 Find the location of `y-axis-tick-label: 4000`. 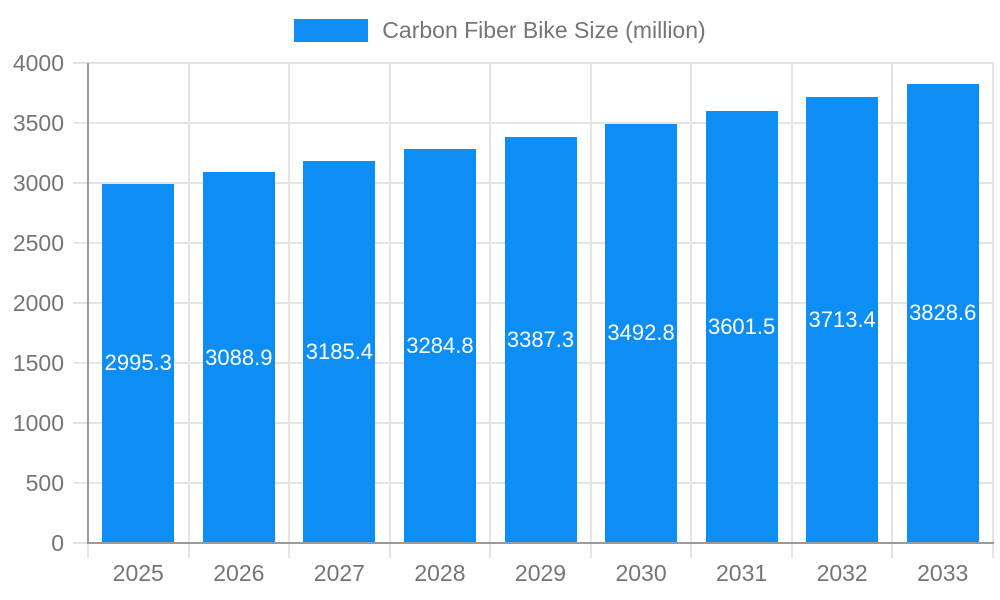

y-axis-tick-label: 4000 is located at coordinates (38, 63).